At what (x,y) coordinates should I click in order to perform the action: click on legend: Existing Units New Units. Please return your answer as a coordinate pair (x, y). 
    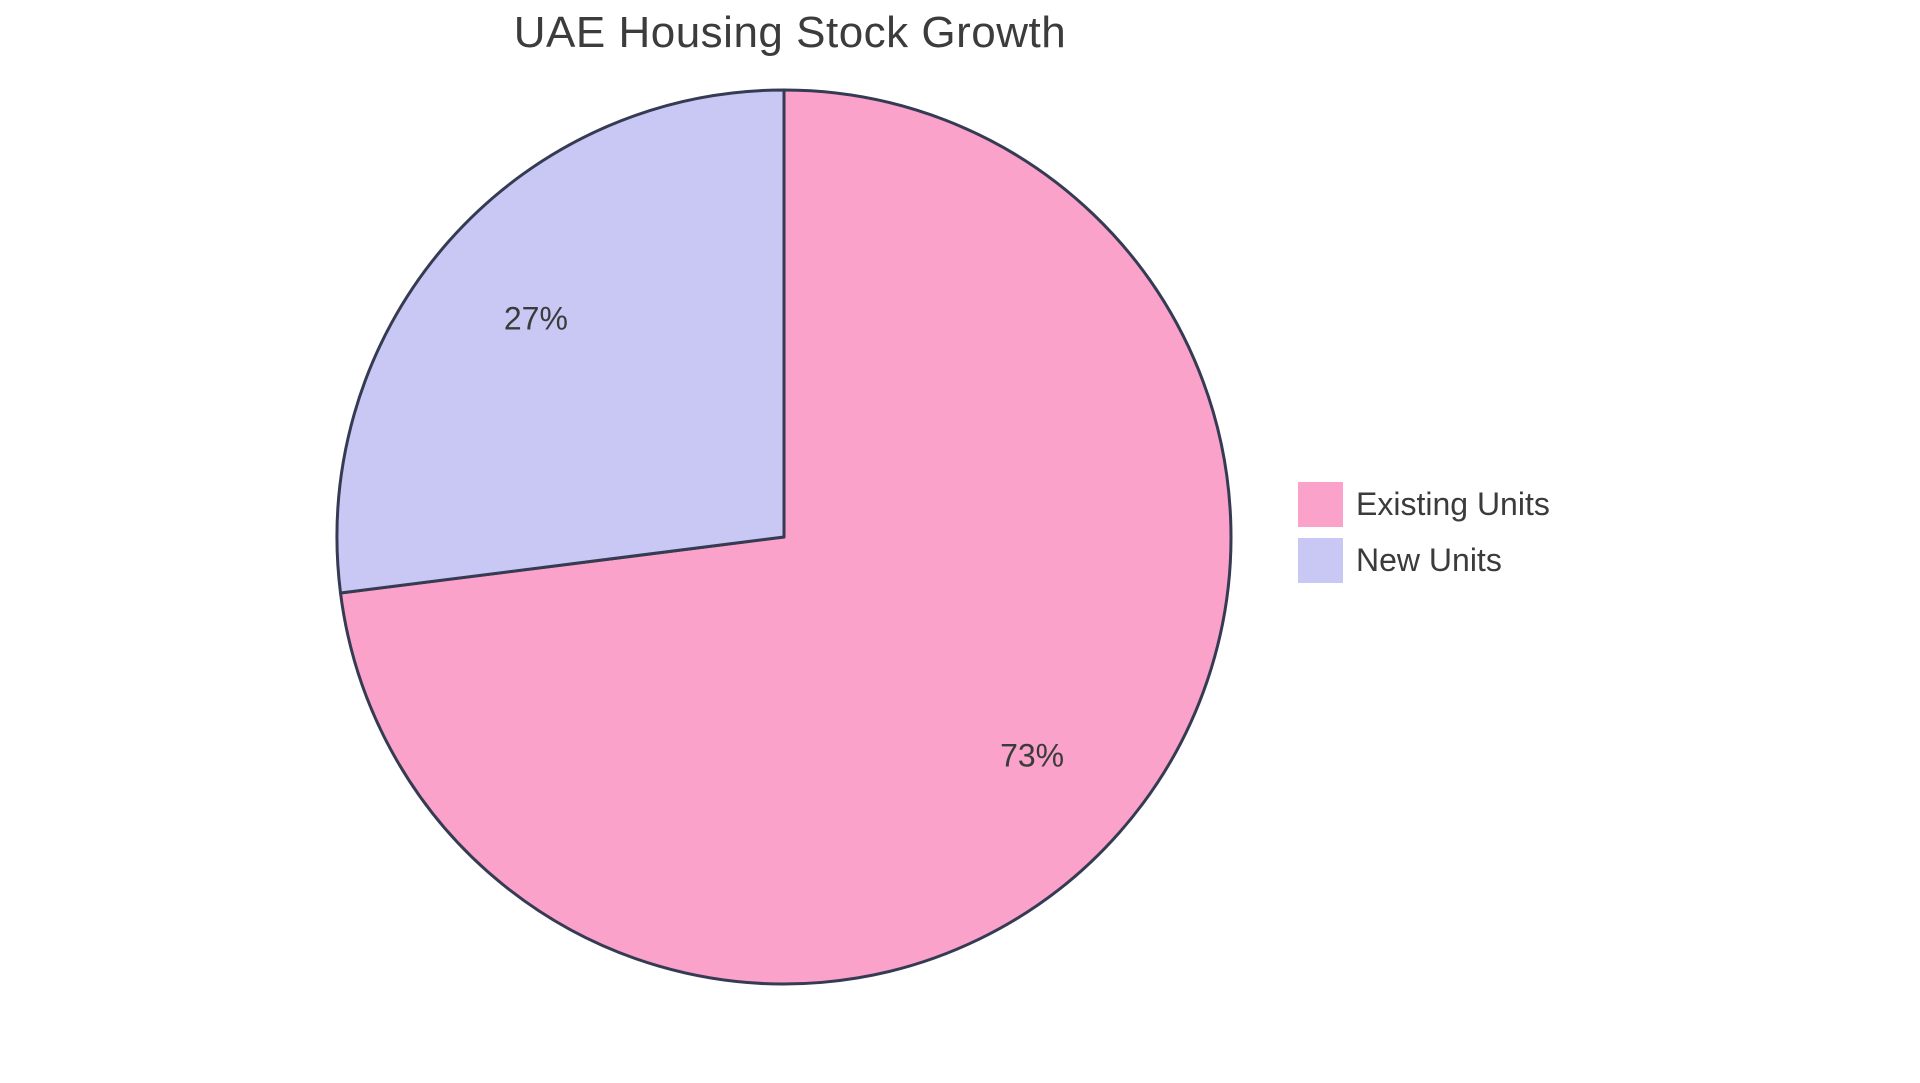
    Looking at the image, I should click on (1424, 532).